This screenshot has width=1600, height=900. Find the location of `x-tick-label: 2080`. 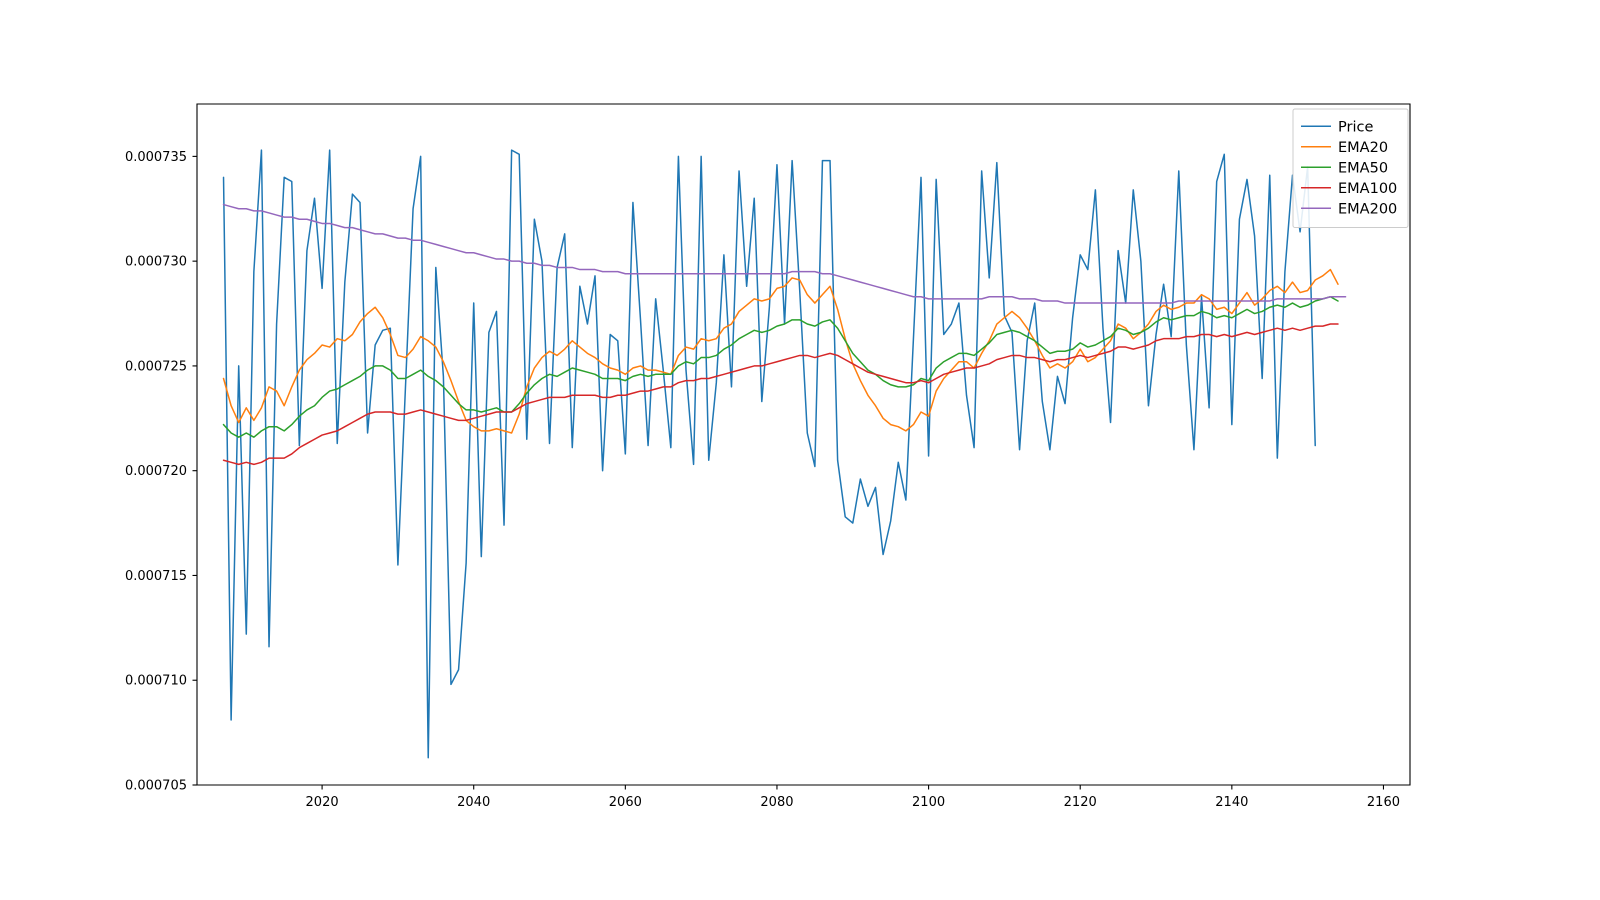

x-tick-label: 2080 is located at coordinates (776, 802).